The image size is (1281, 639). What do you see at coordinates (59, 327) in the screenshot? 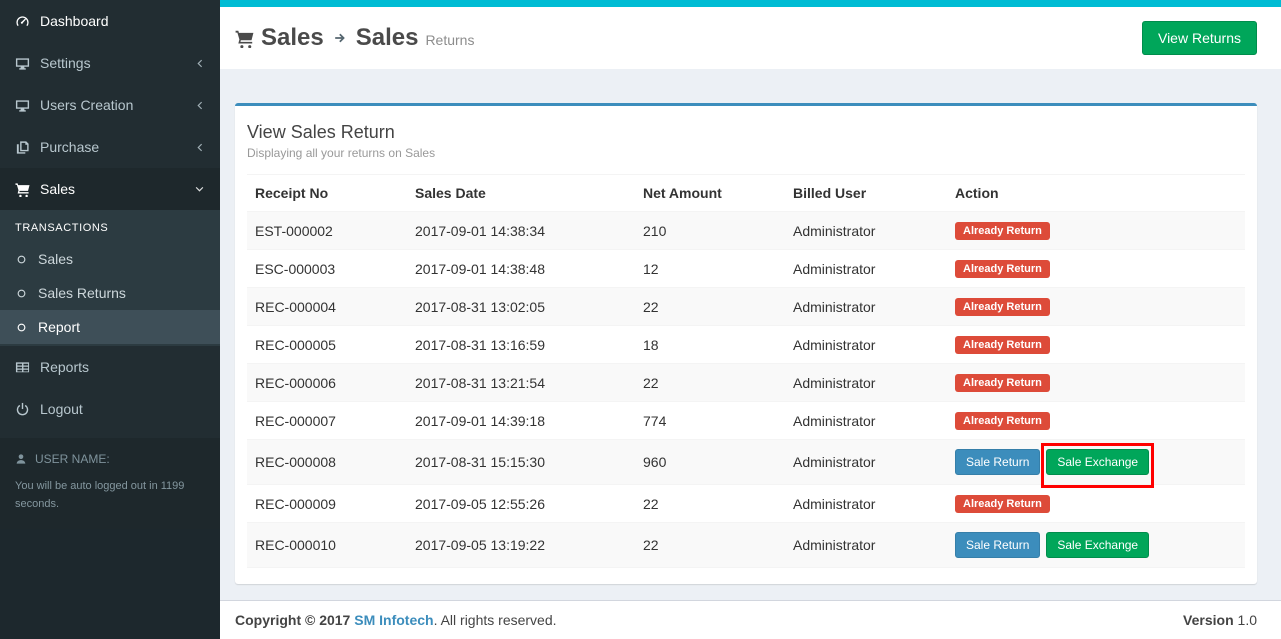
I see `submenu-item-label: Report` at bounding box center [59, 327].